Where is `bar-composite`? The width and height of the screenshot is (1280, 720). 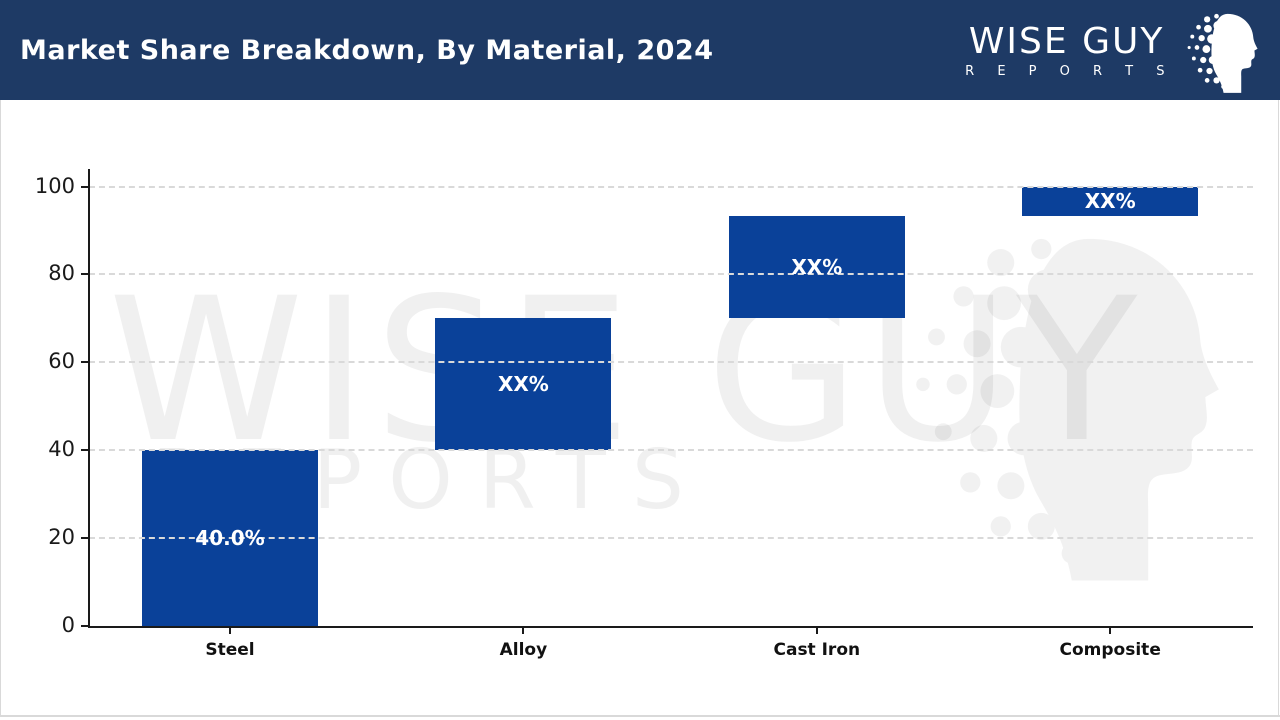
bar-composite is located at coordinates (1110, 201).